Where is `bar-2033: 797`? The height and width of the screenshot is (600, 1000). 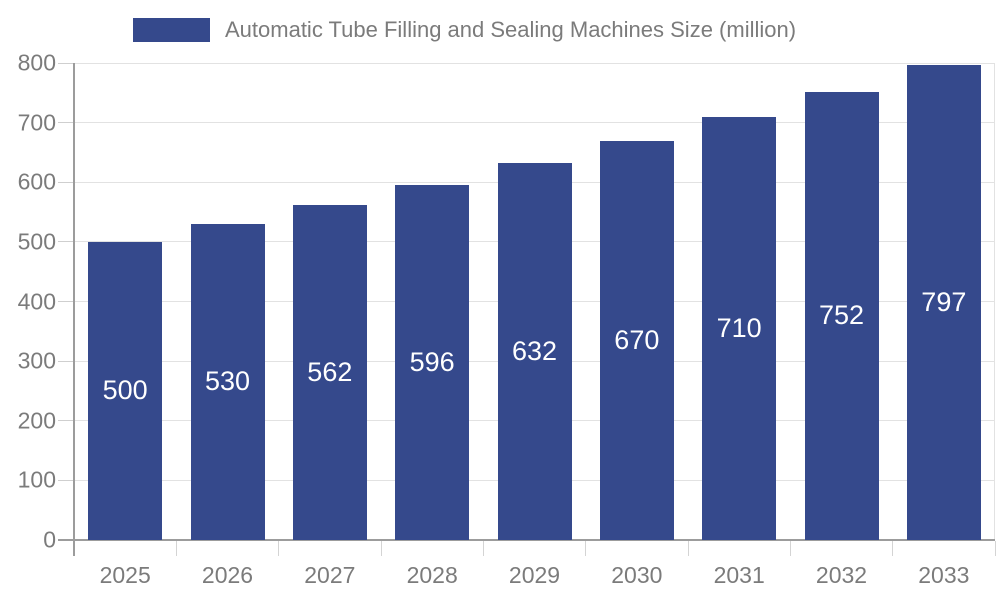
bar-2033: 797 is located at coordinates (943, 302).